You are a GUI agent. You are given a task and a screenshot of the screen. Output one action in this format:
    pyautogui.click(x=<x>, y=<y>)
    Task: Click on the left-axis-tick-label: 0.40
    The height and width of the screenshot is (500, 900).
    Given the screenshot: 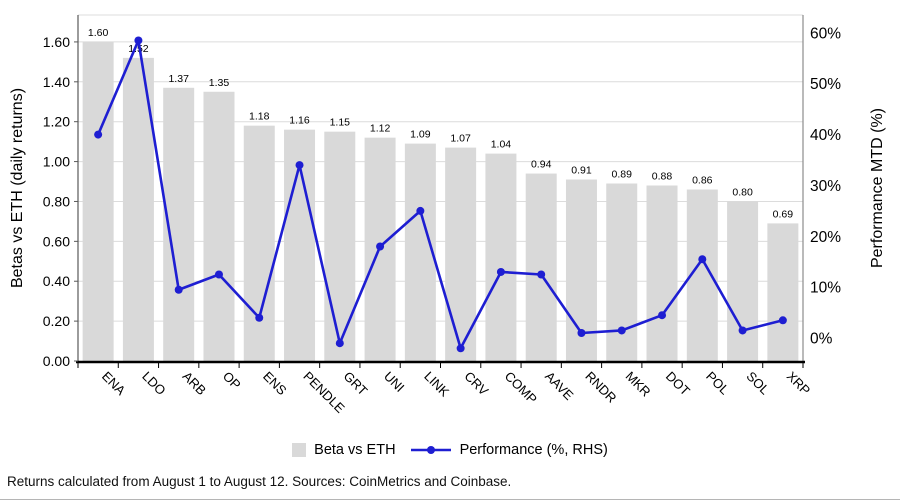 What is the action you would take?
    pyautogui.click(x=56, y=281)
    